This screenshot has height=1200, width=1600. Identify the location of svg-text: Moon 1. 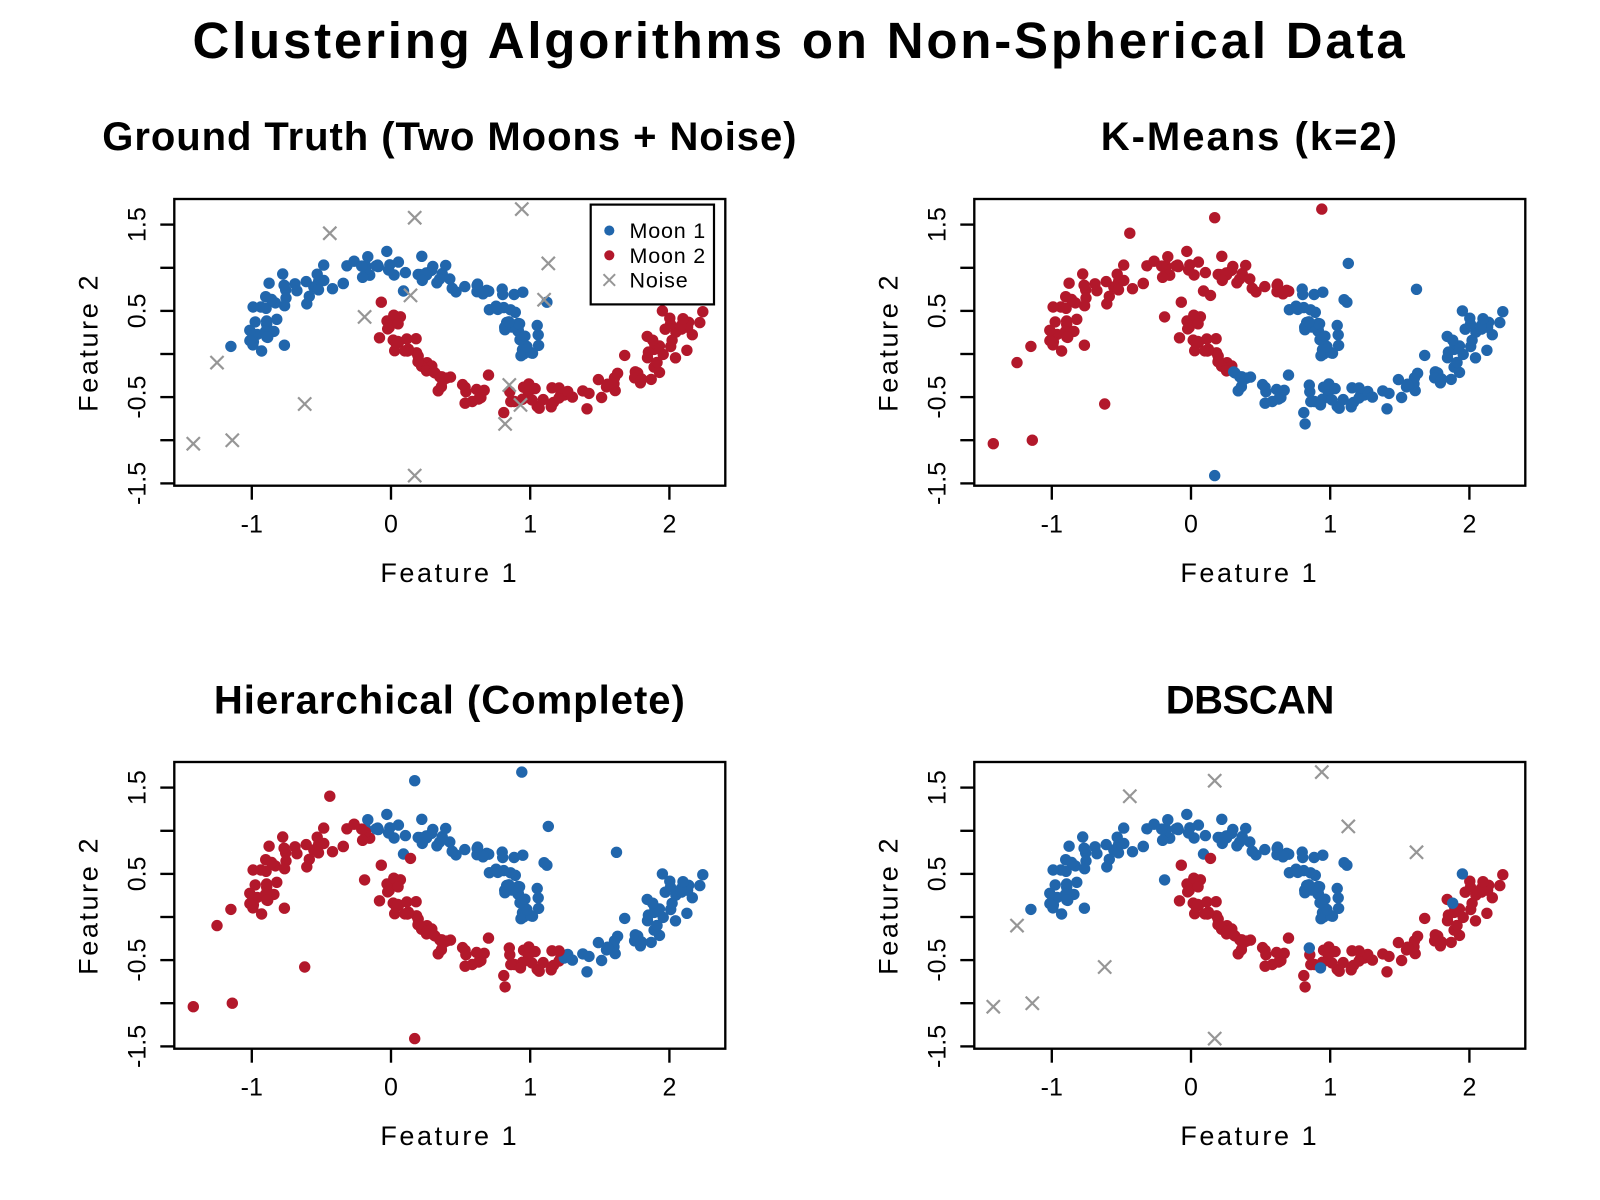
(668, 231).